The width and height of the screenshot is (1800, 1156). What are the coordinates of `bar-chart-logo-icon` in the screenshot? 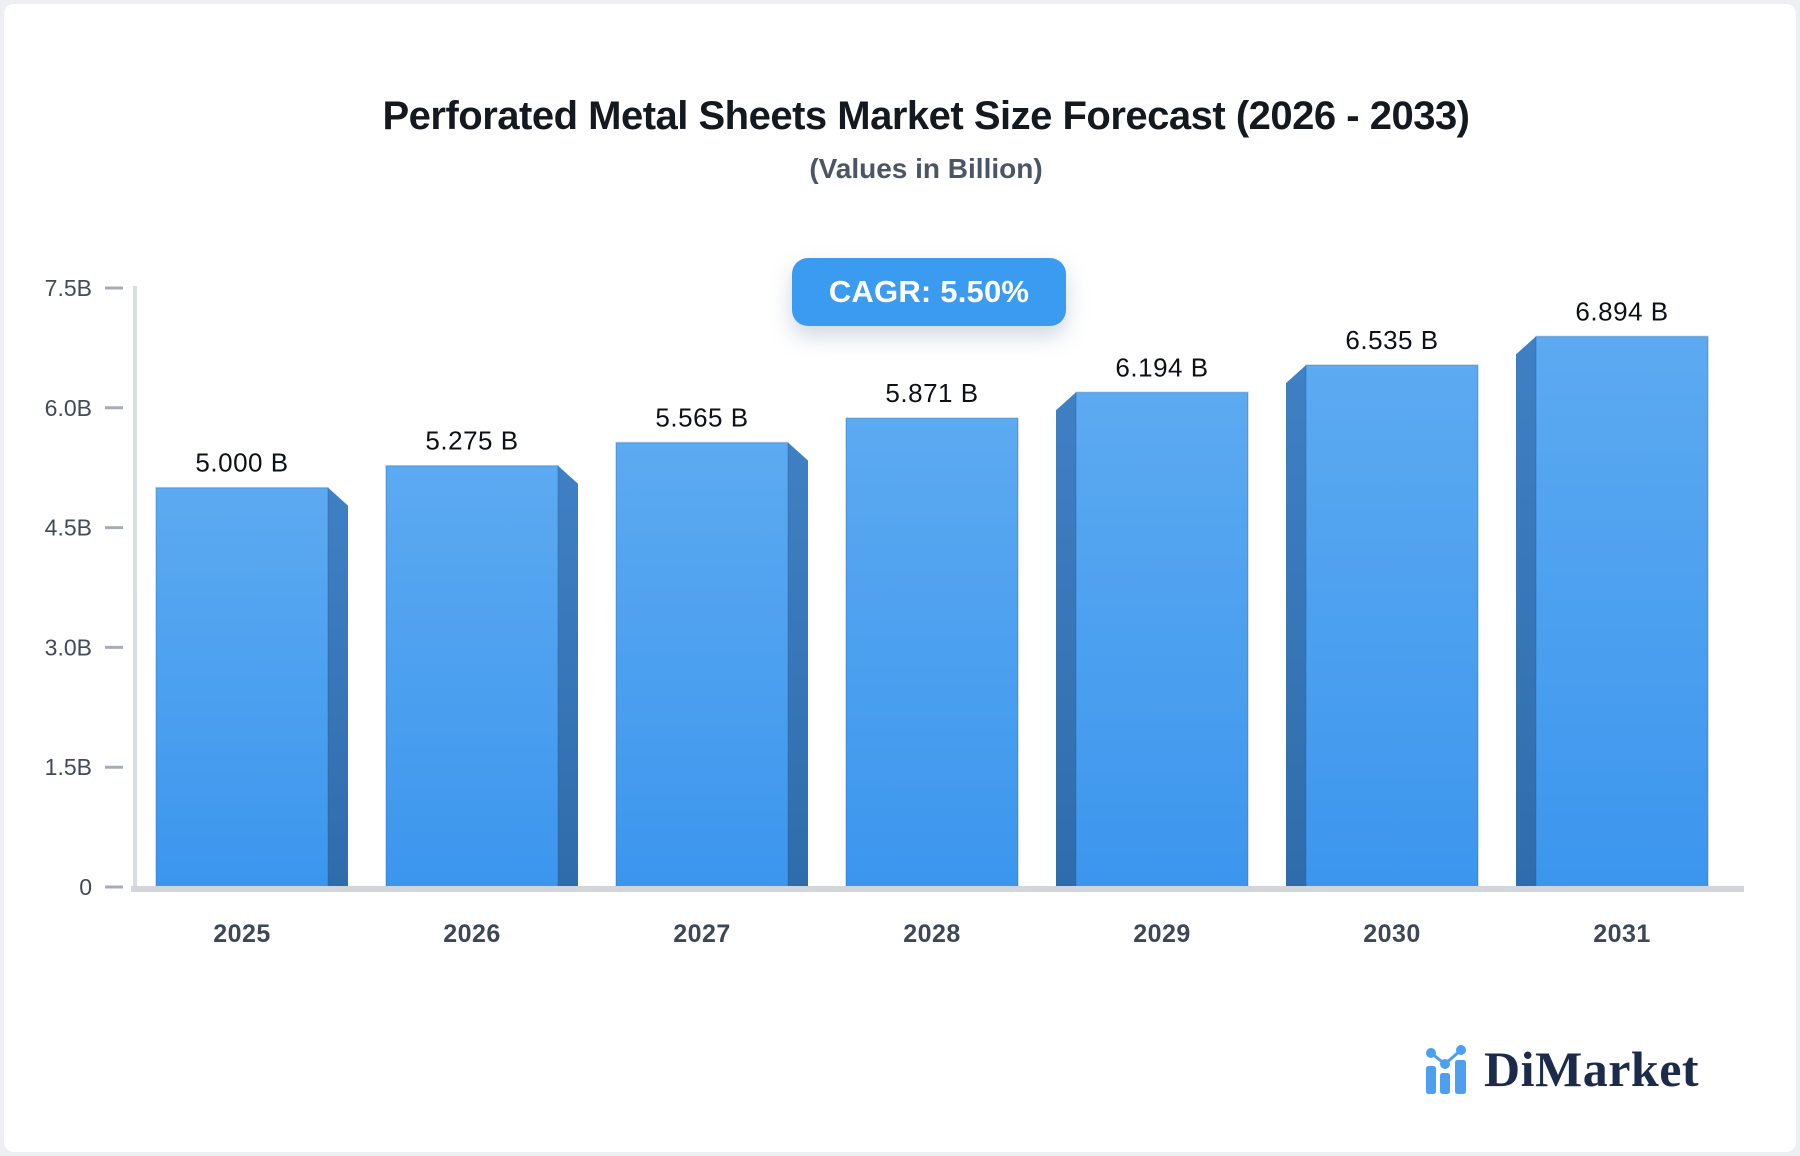 It's located at (1446, 1069).